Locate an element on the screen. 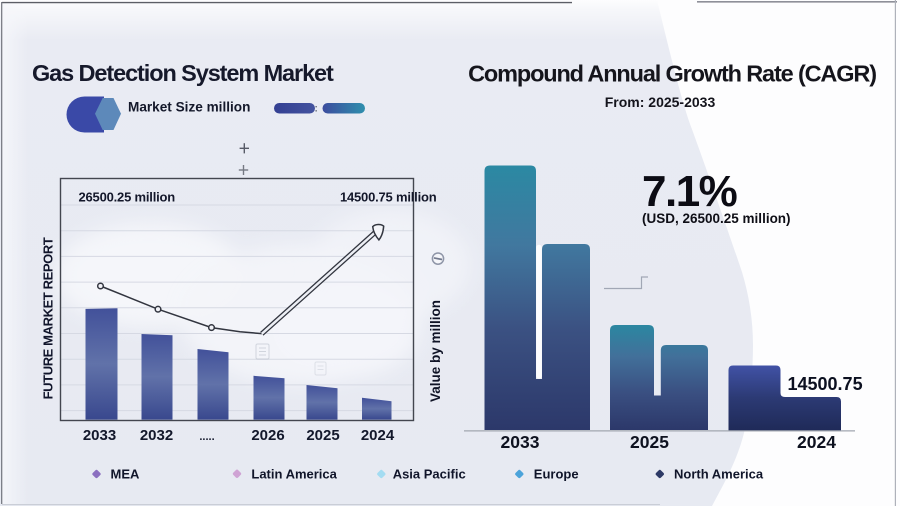 Image resolution: width=900 pixels, height=506 pixels. svg-text: 14500.75 million is located at coordinates (388, 197).